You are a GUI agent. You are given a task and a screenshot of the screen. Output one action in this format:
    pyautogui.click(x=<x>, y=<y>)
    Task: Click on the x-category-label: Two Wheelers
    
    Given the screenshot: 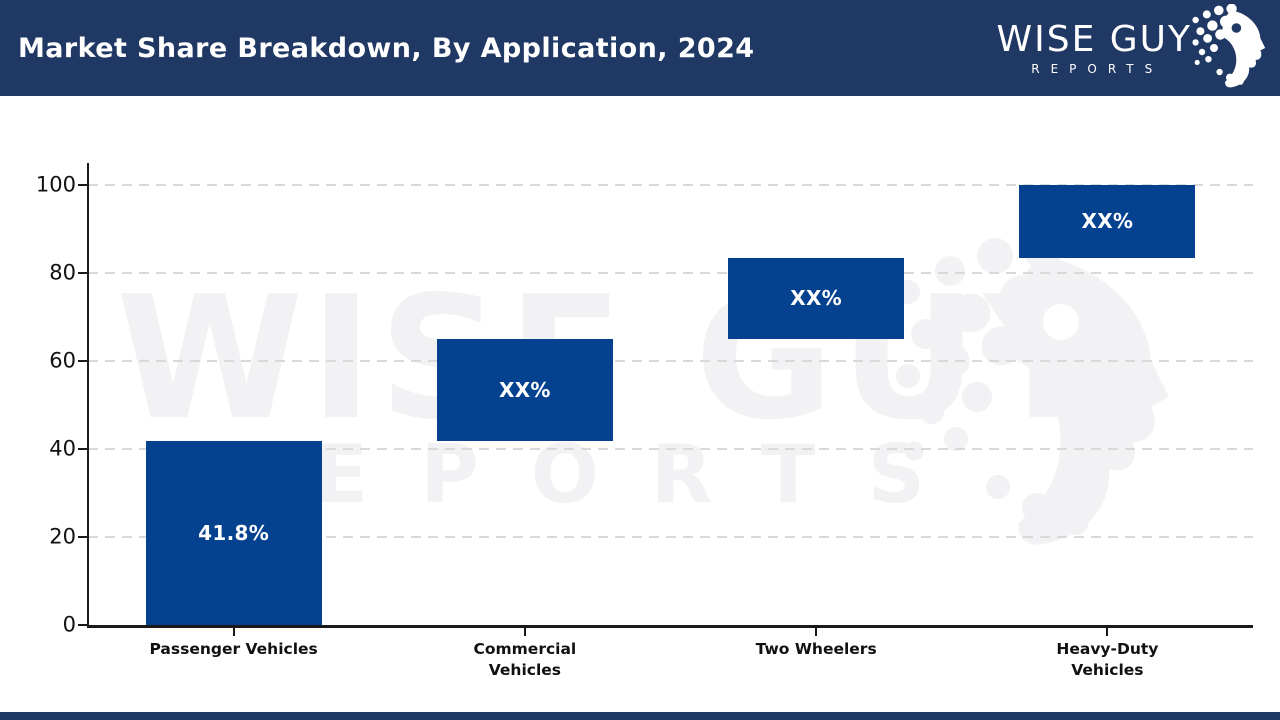 What is the action you would take?
    pyautogui.click(x=816, y=649)
    